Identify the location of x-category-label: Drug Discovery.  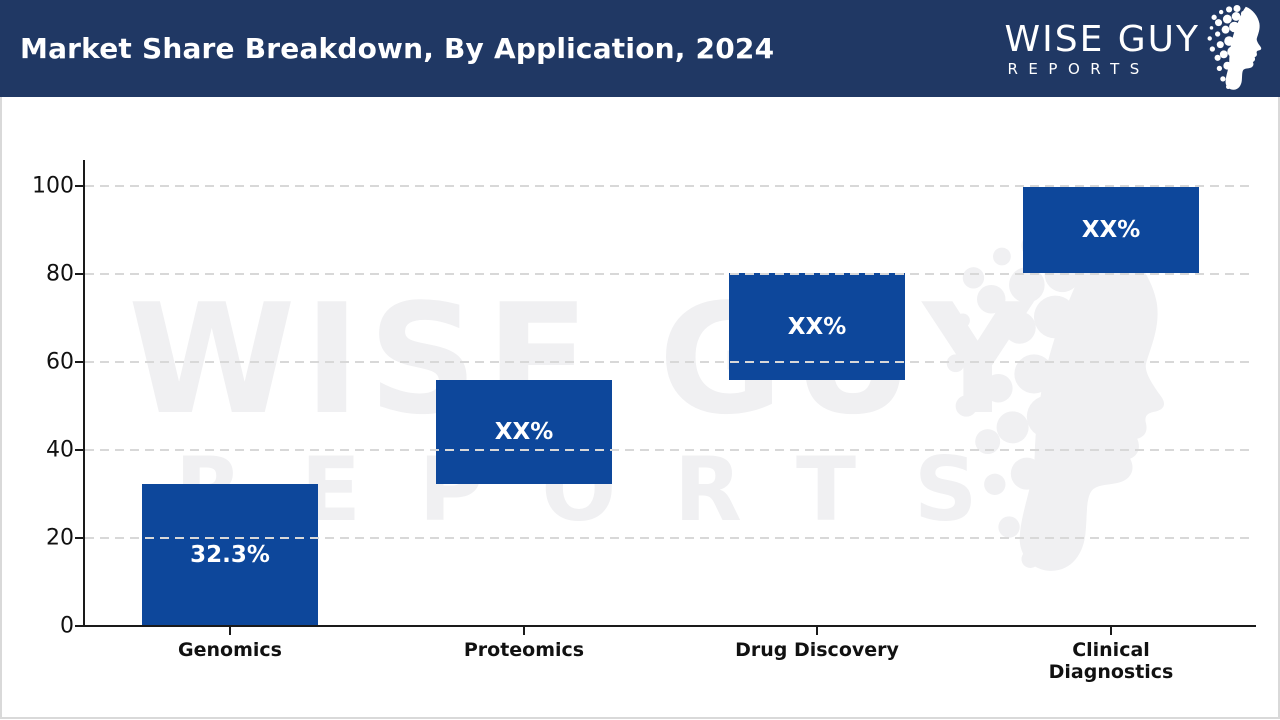
(817, 650).